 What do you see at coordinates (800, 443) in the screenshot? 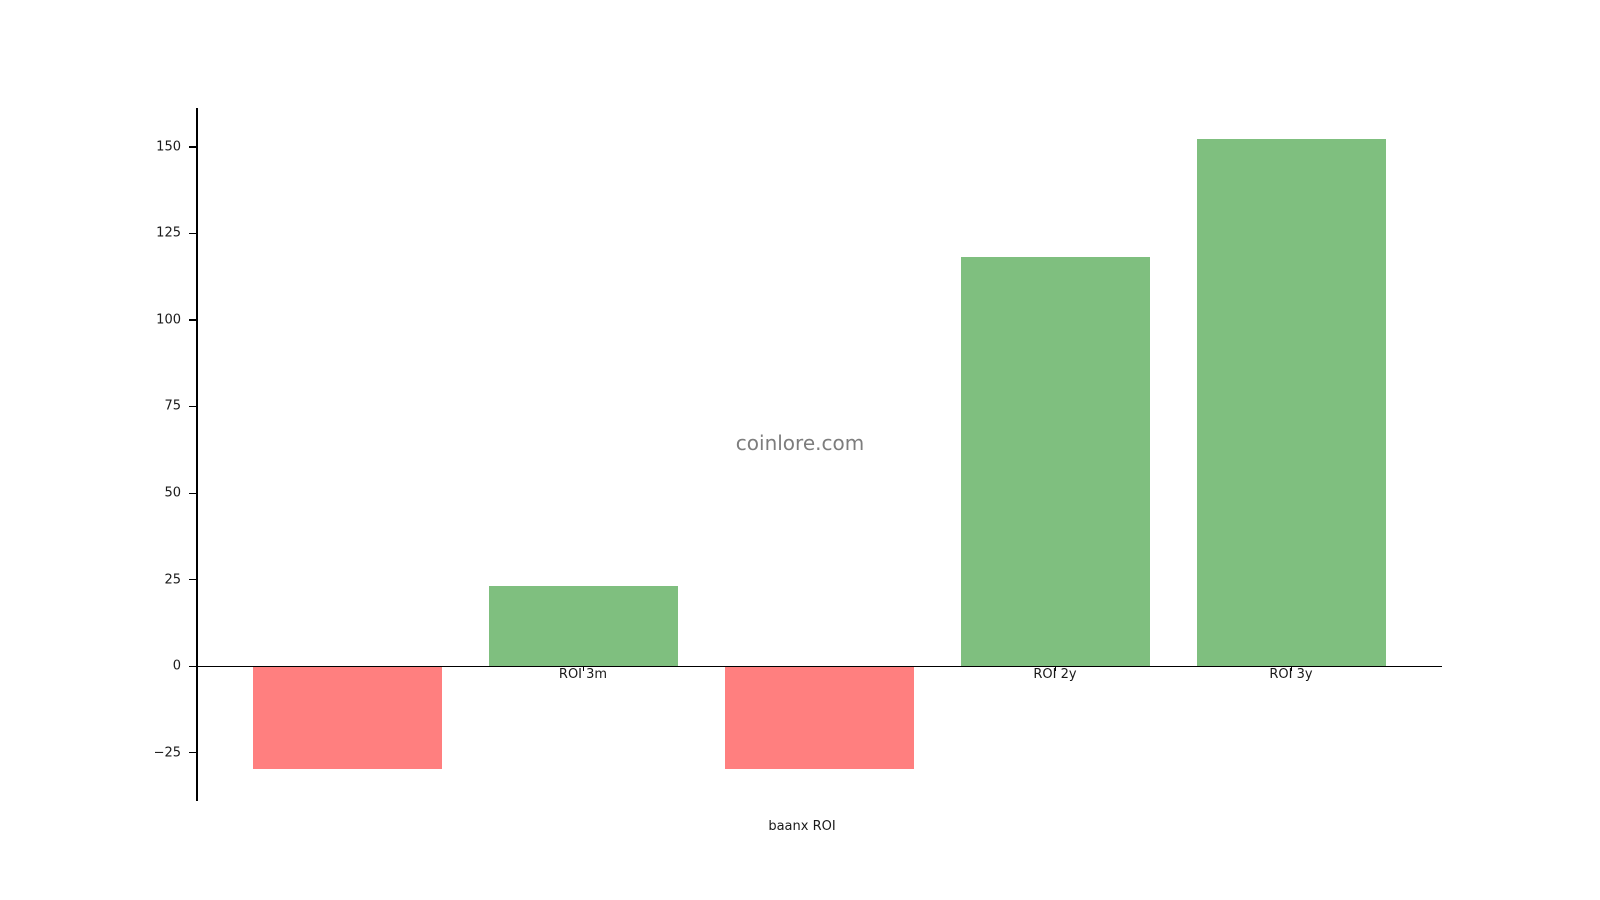
I see `watermark-text: coinlore.com` at bounding box center [800, 443].